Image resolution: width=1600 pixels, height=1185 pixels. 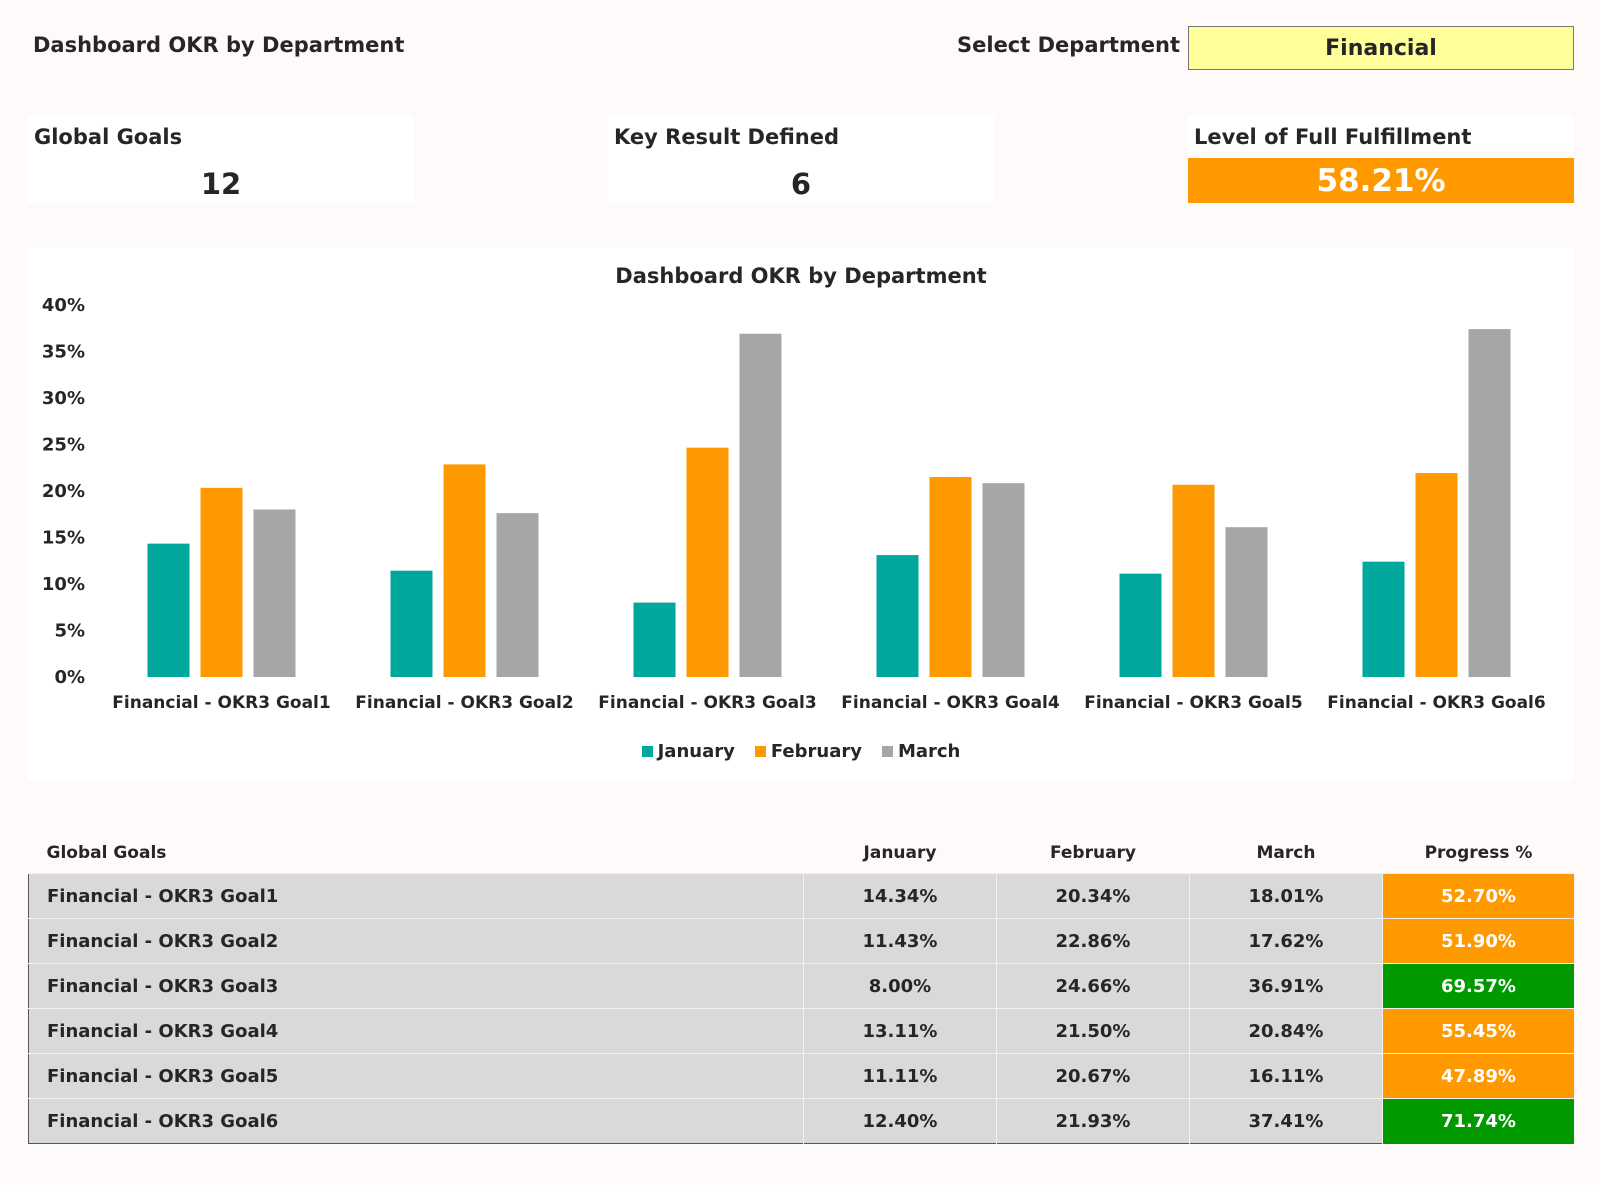 What do you see at coordinates (63, 398) in the screenshot?
I see `y-tick-label: 30%` at bounding box center [63, 398].